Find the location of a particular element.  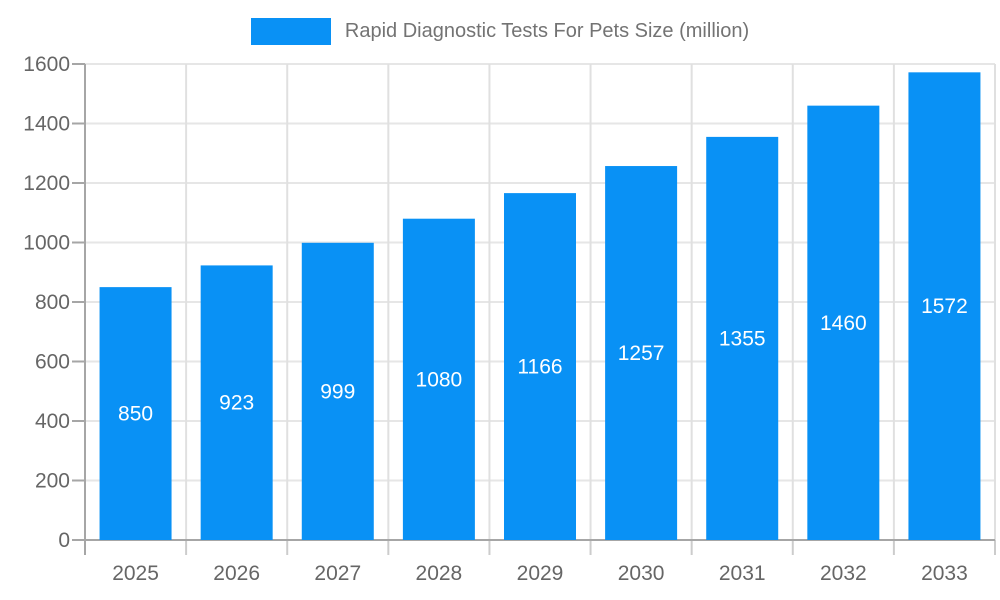

y-axis-label: 0 is located at coordinates (64, 540).